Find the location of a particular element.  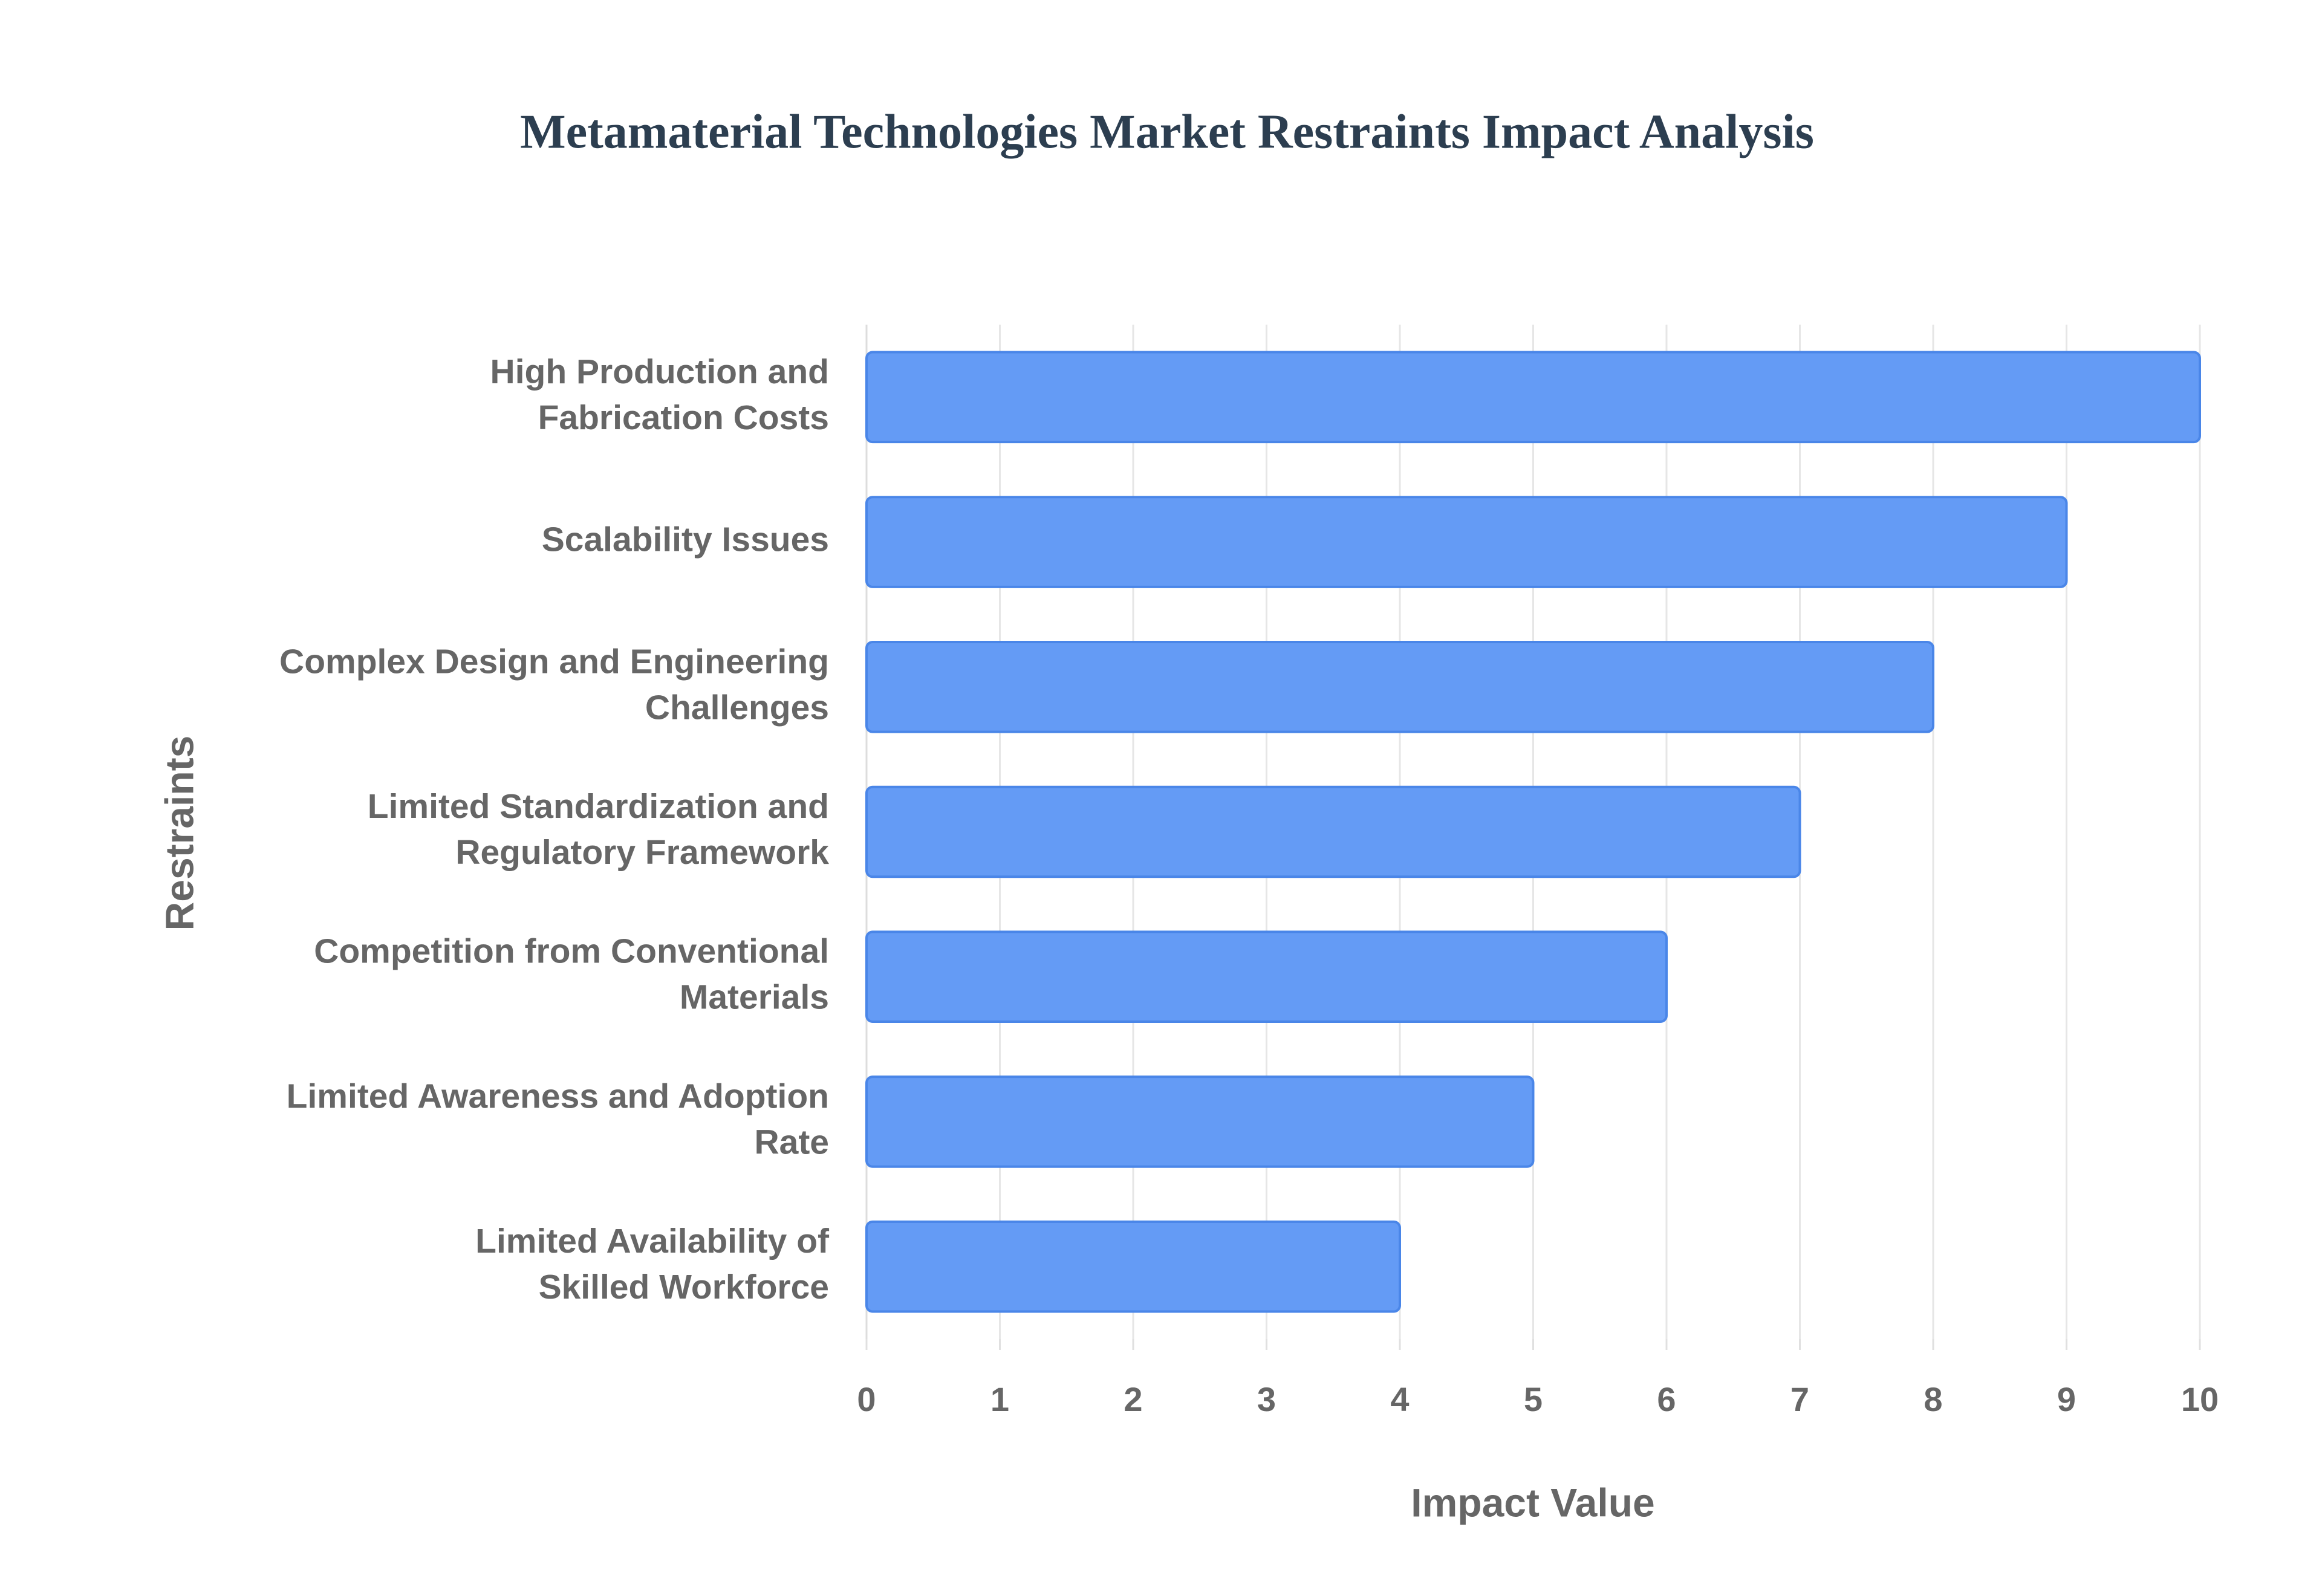

x-tick-label: 4 is located at coordinates (1399, 1399).